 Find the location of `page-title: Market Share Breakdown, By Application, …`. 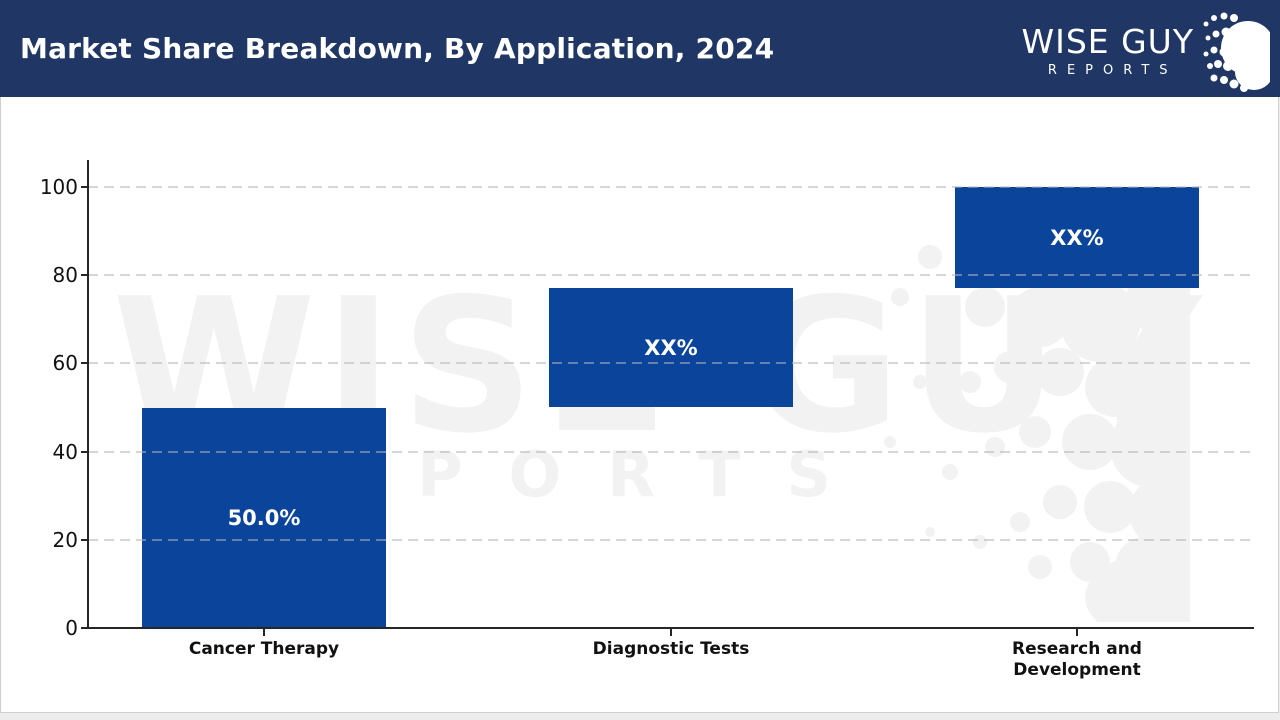

page-title: Market Share Breakdown, By Application, … is located at coordinates (397, 48).